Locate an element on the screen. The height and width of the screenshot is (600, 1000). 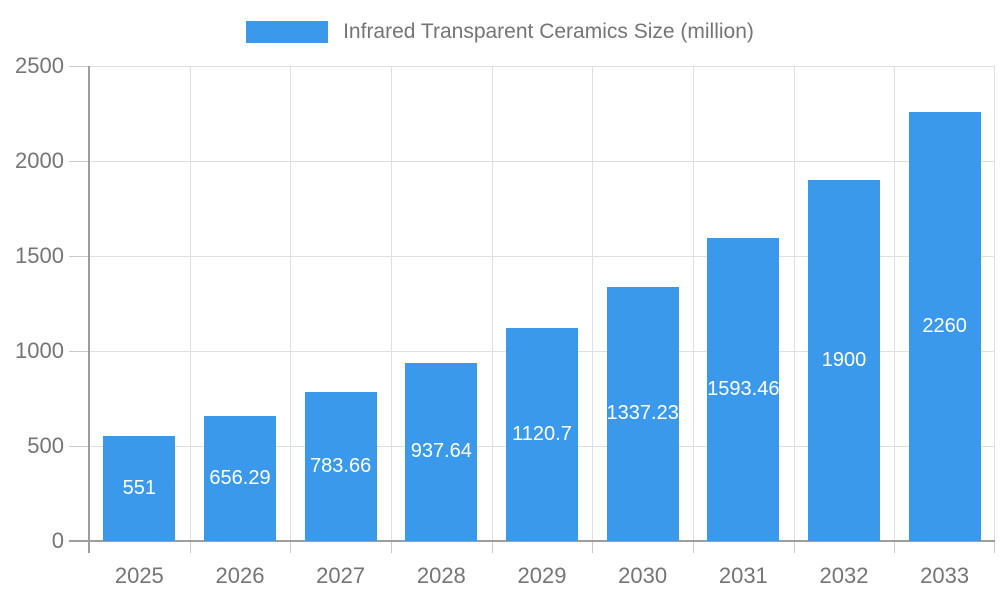
bar-value-label: 1337.23 is located at coordinates (642, 413).